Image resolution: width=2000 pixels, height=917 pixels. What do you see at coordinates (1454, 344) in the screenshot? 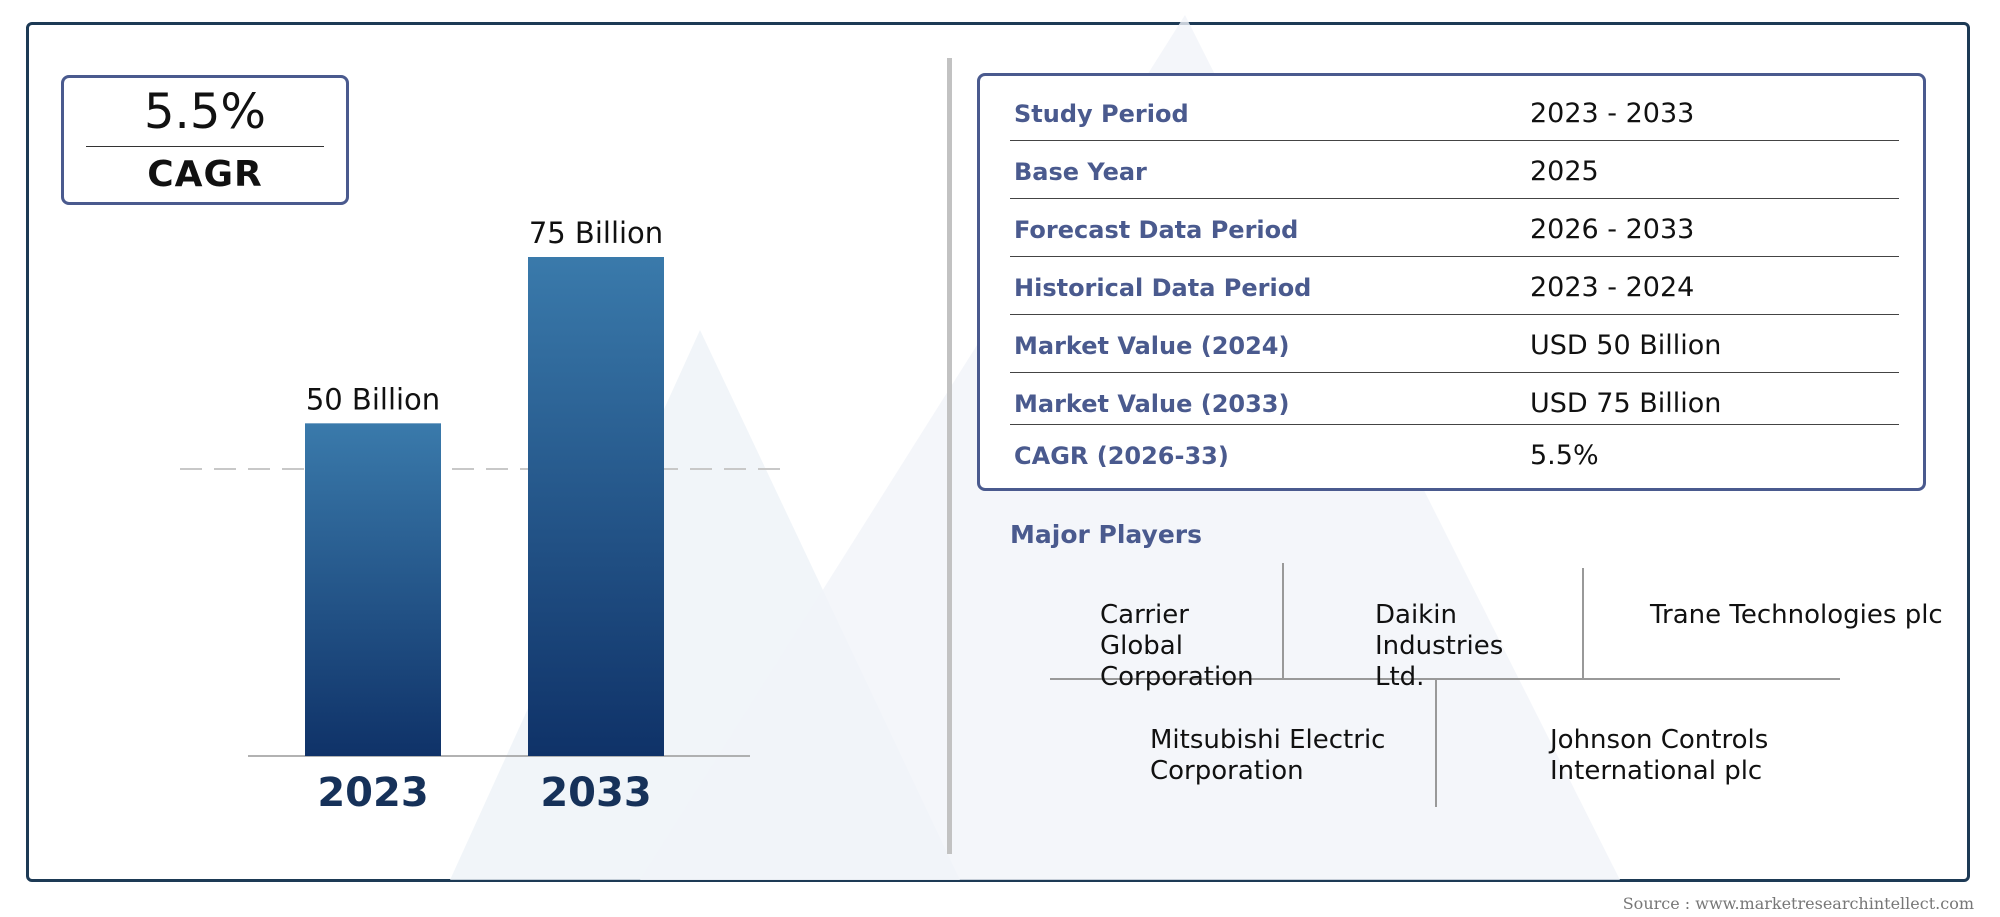
I see `table-row: Market Value (2024) USD 50 Billion` at bounding box center [1454, 344].